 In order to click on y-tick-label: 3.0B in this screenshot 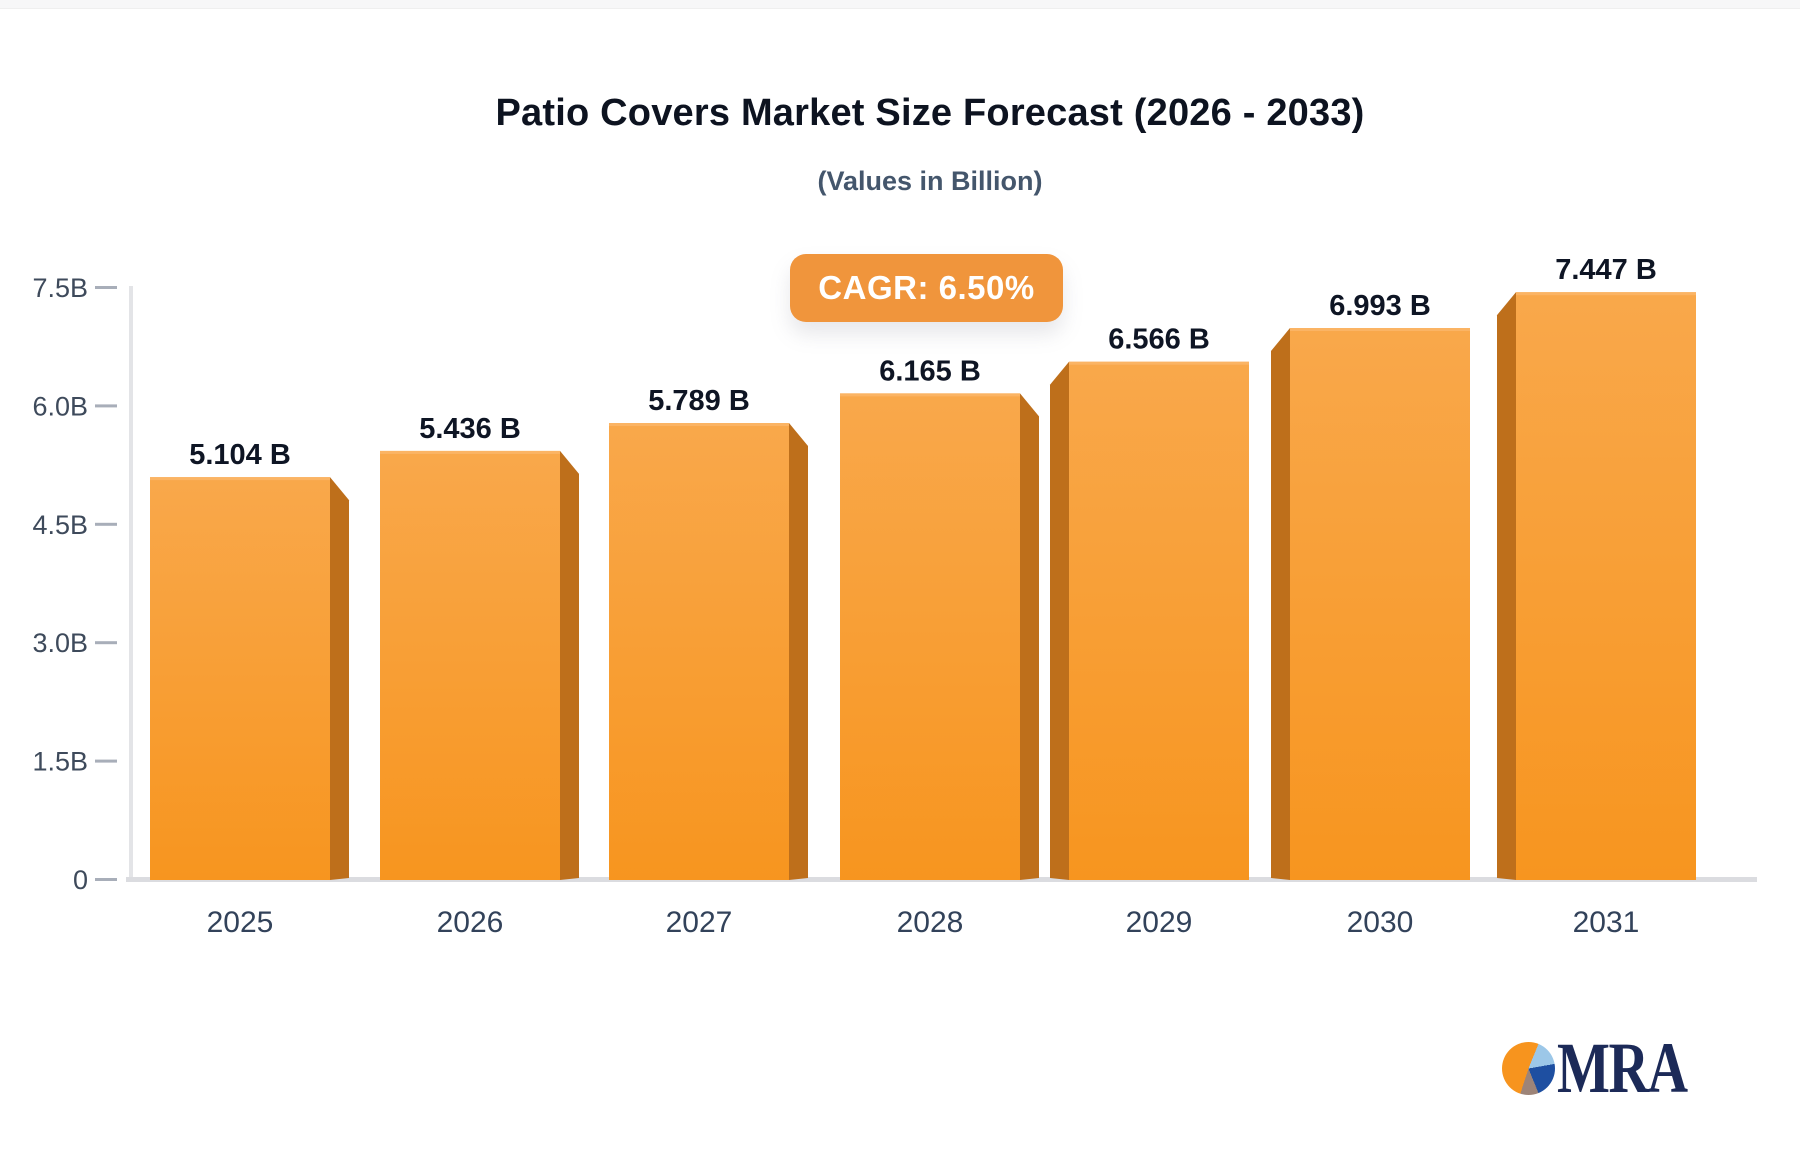, I will do `click(60, 643)`.